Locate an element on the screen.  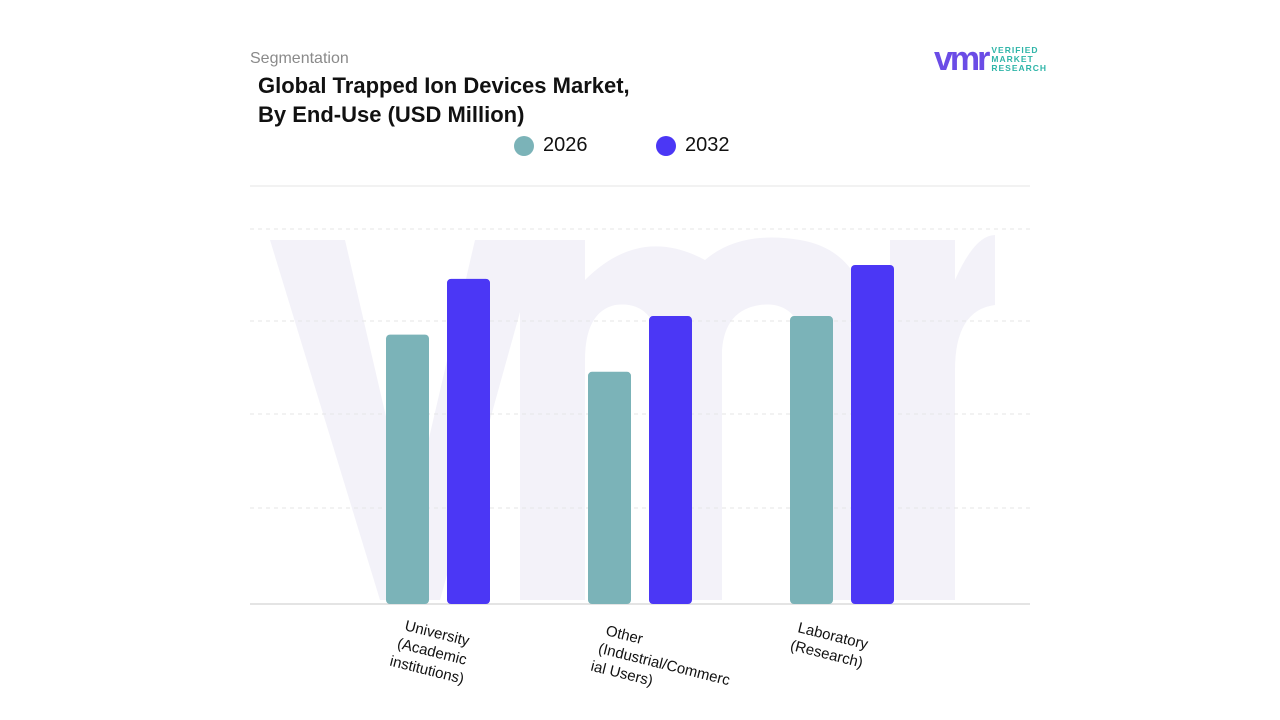
legend-item-2032: 2032 is located at coordinates (693, 145).